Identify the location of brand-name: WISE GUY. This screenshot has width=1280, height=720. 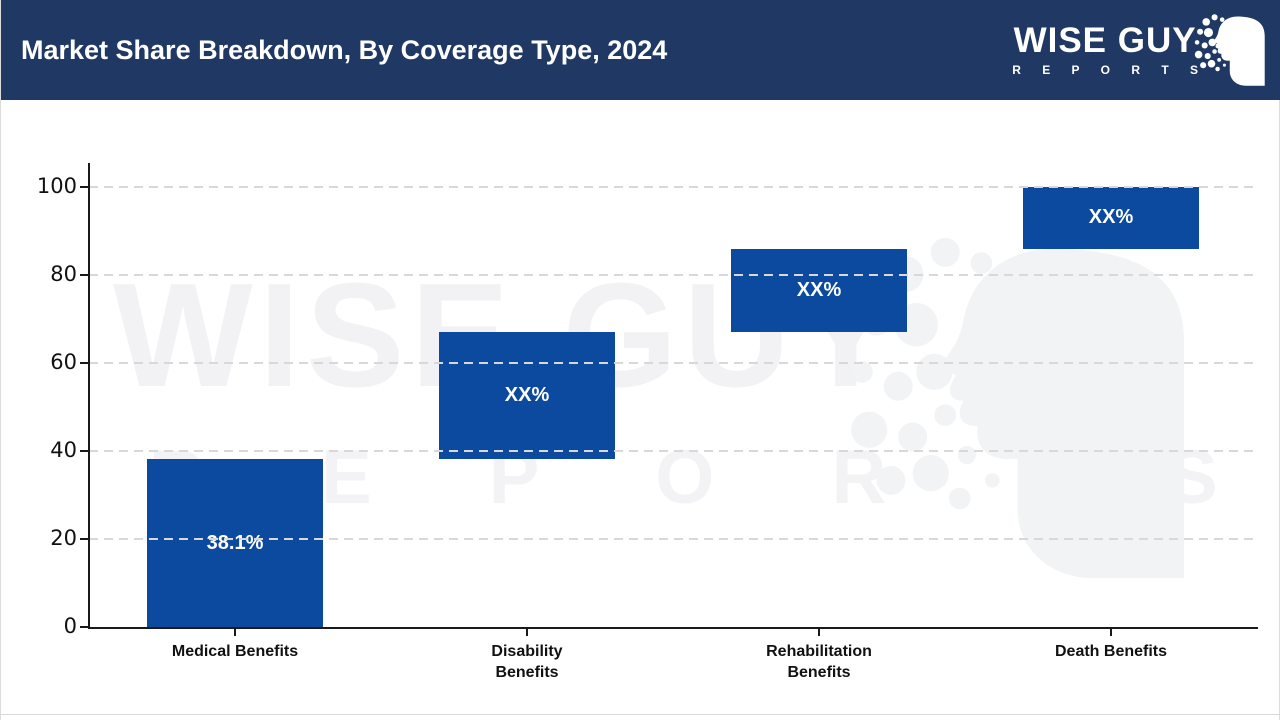
(1105, 41).